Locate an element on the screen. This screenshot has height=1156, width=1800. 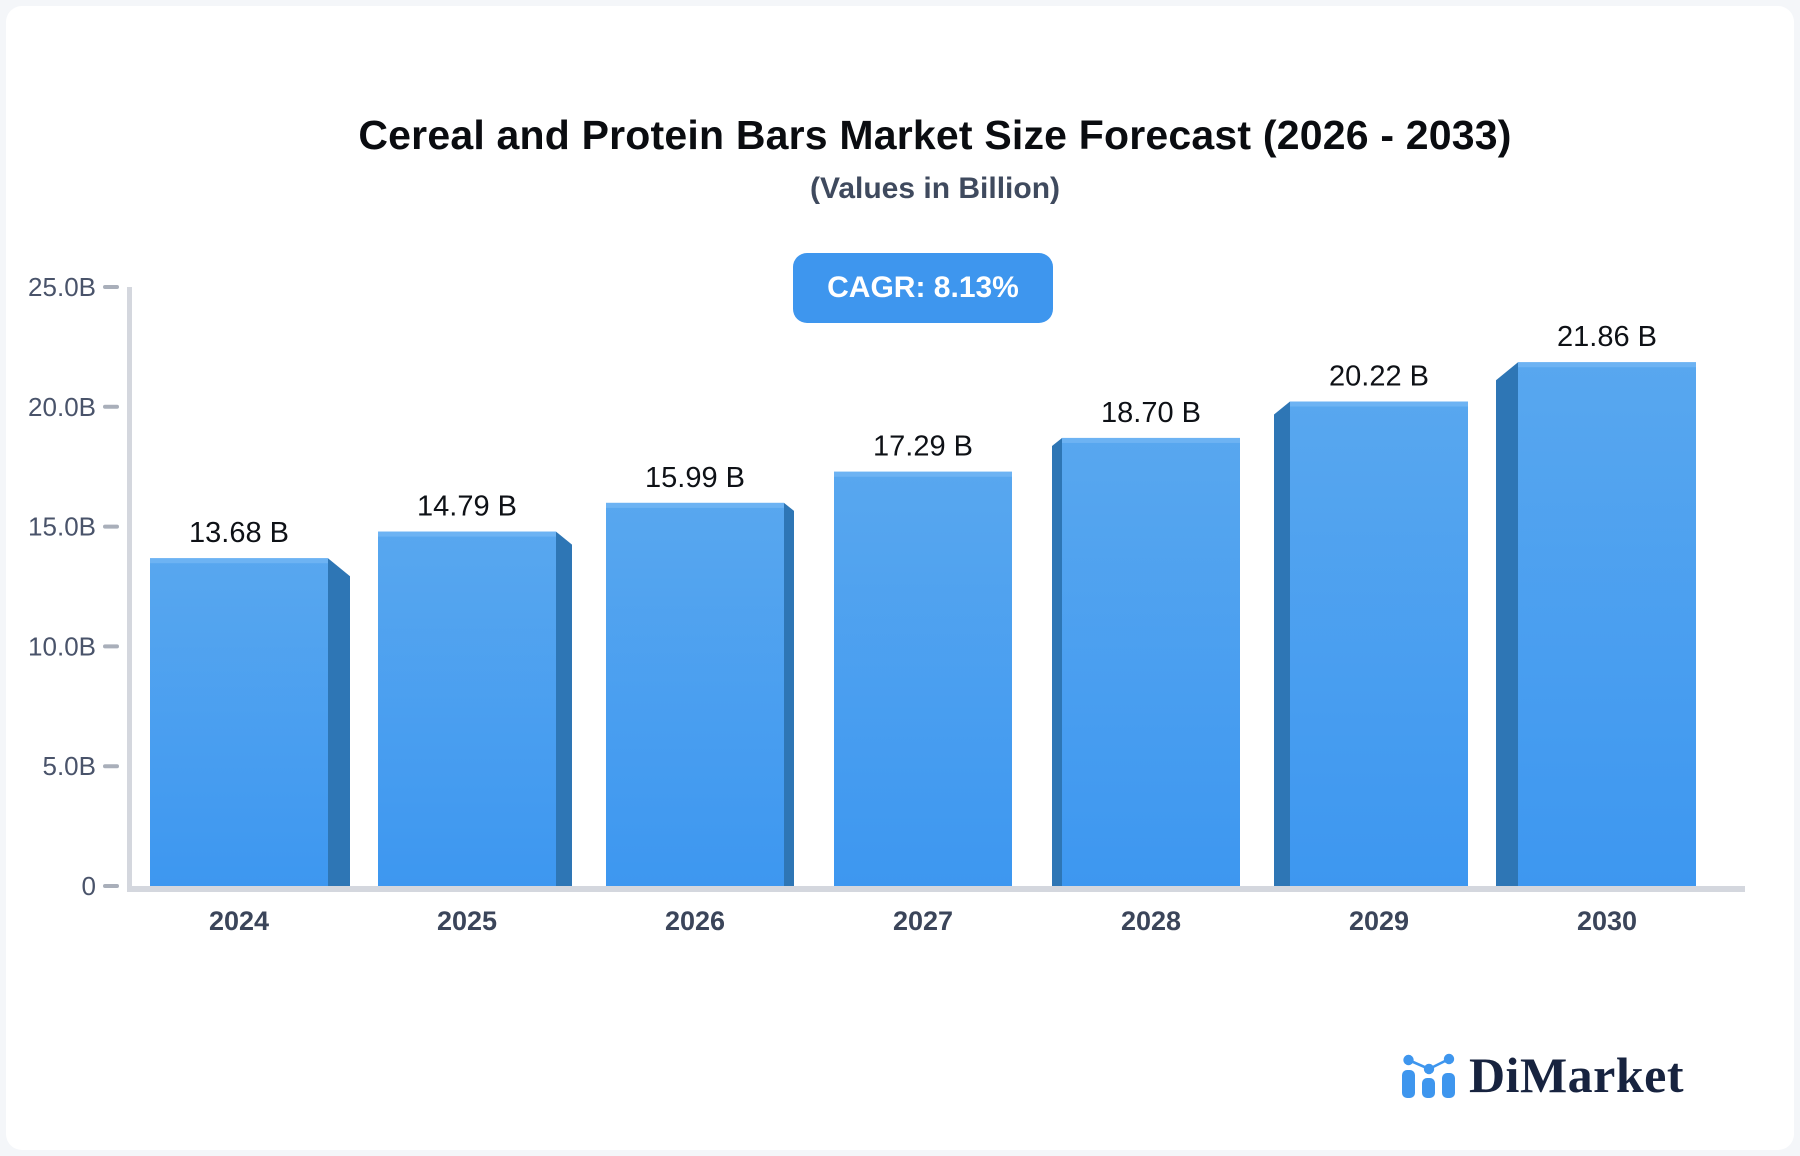
bar-top-edge-2024 is located at coordinates (239, 561).